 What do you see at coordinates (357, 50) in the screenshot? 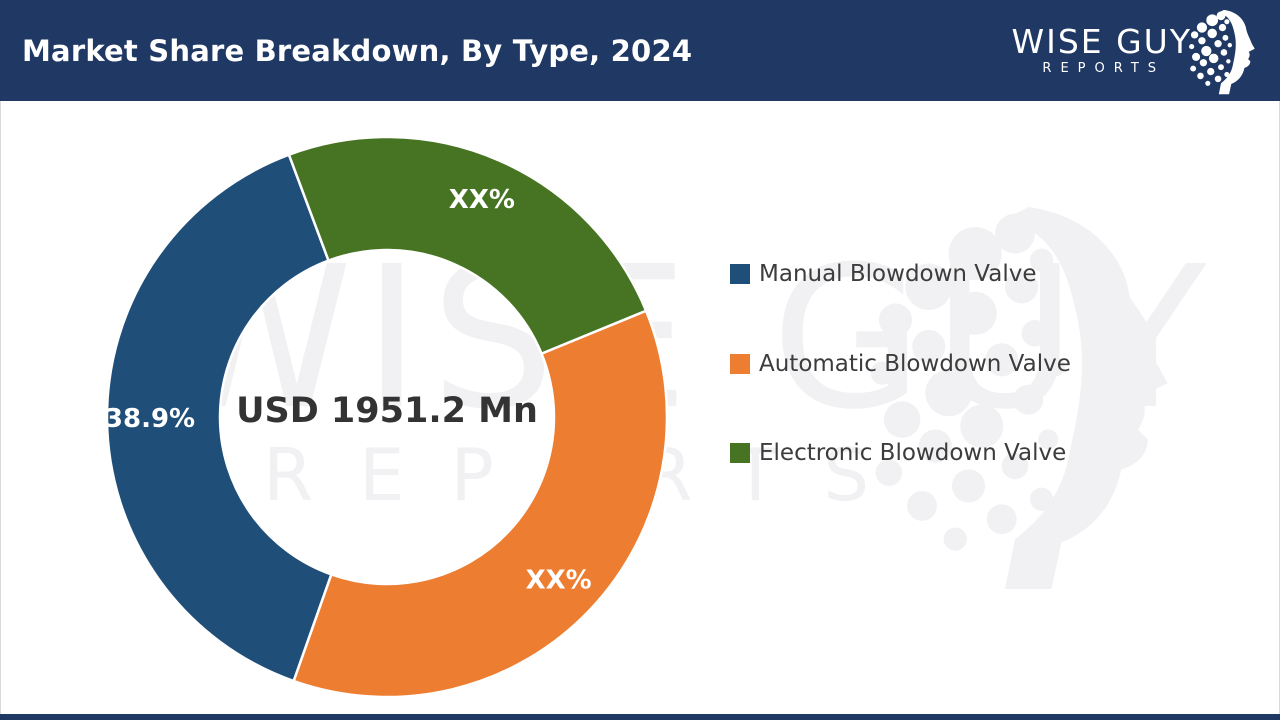
I see `page-title: Market Share Breakdown, By Type, 2024` at bounding box center [357, 50].